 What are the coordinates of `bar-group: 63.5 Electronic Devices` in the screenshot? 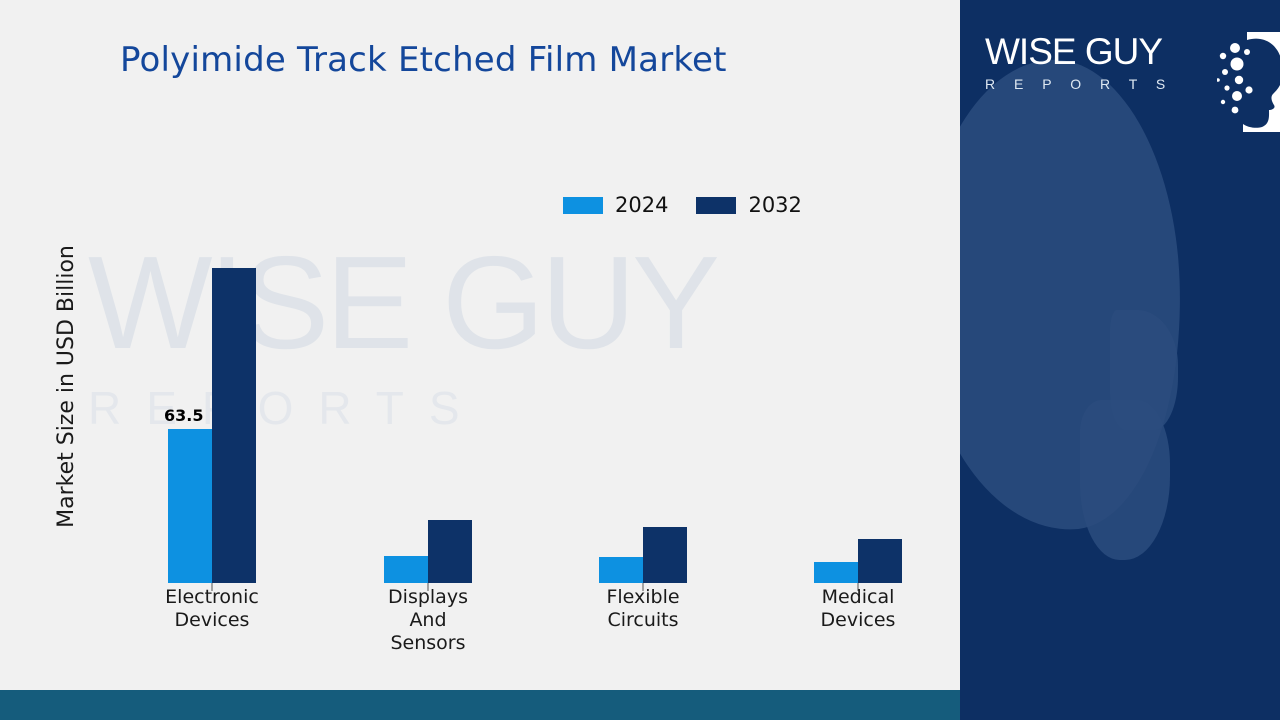 It's located at (211, 437).